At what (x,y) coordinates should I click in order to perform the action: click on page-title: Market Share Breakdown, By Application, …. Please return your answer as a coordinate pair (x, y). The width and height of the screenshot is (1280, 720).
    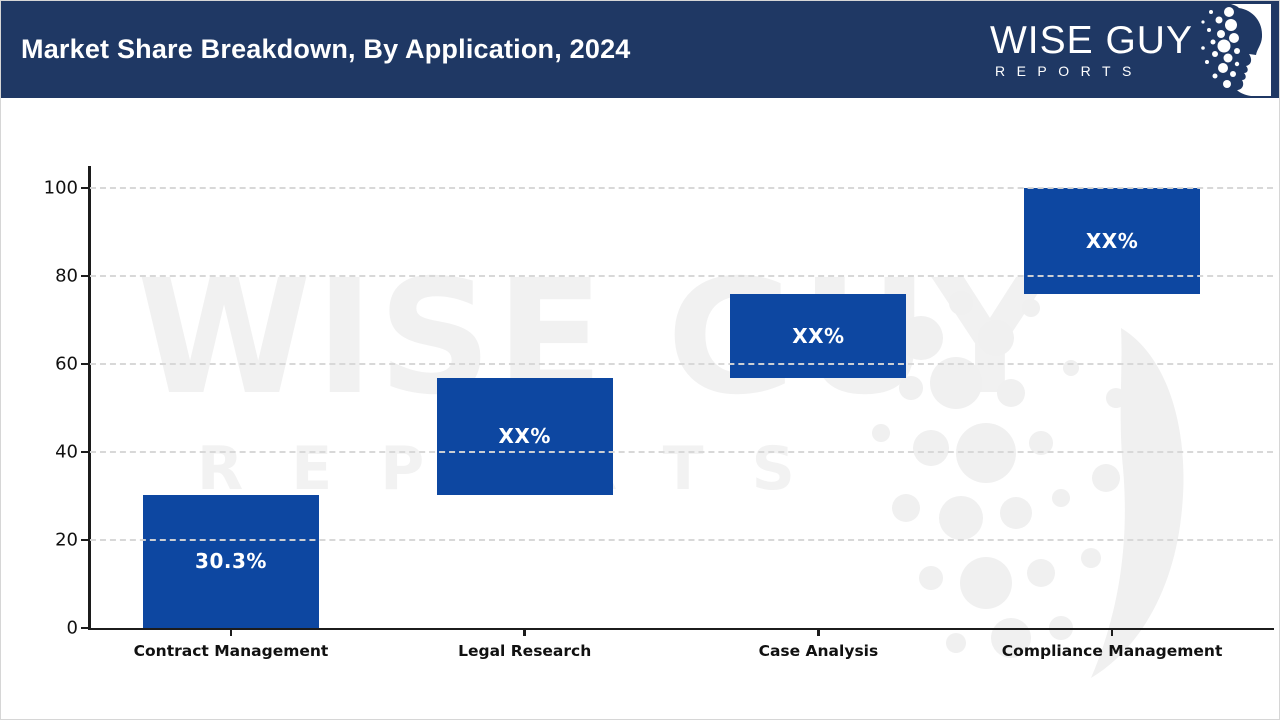
    Looking at the image, I should click on (326, 49).